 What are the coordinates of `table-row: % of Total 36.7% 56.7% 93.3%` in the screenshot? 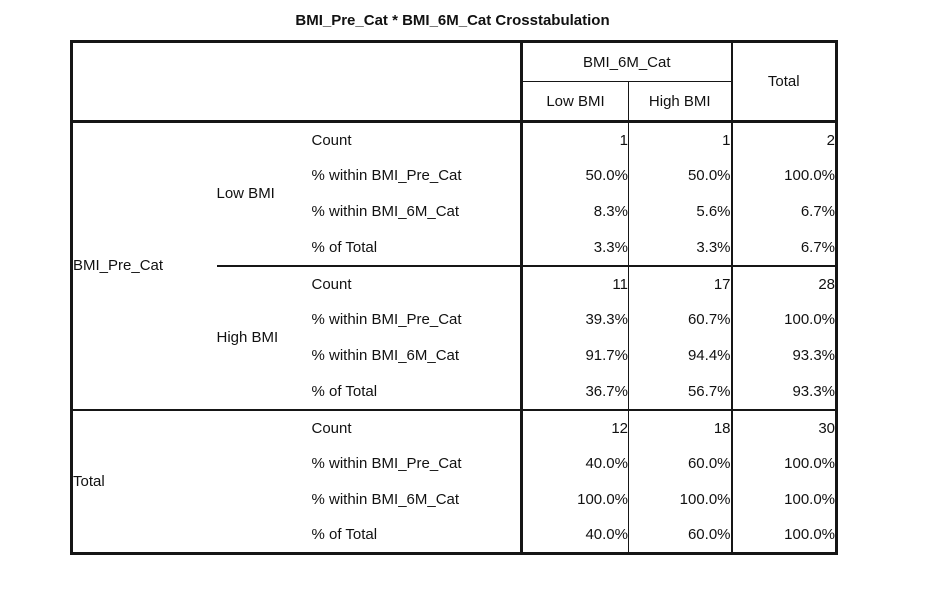 It's located at (454, 391).